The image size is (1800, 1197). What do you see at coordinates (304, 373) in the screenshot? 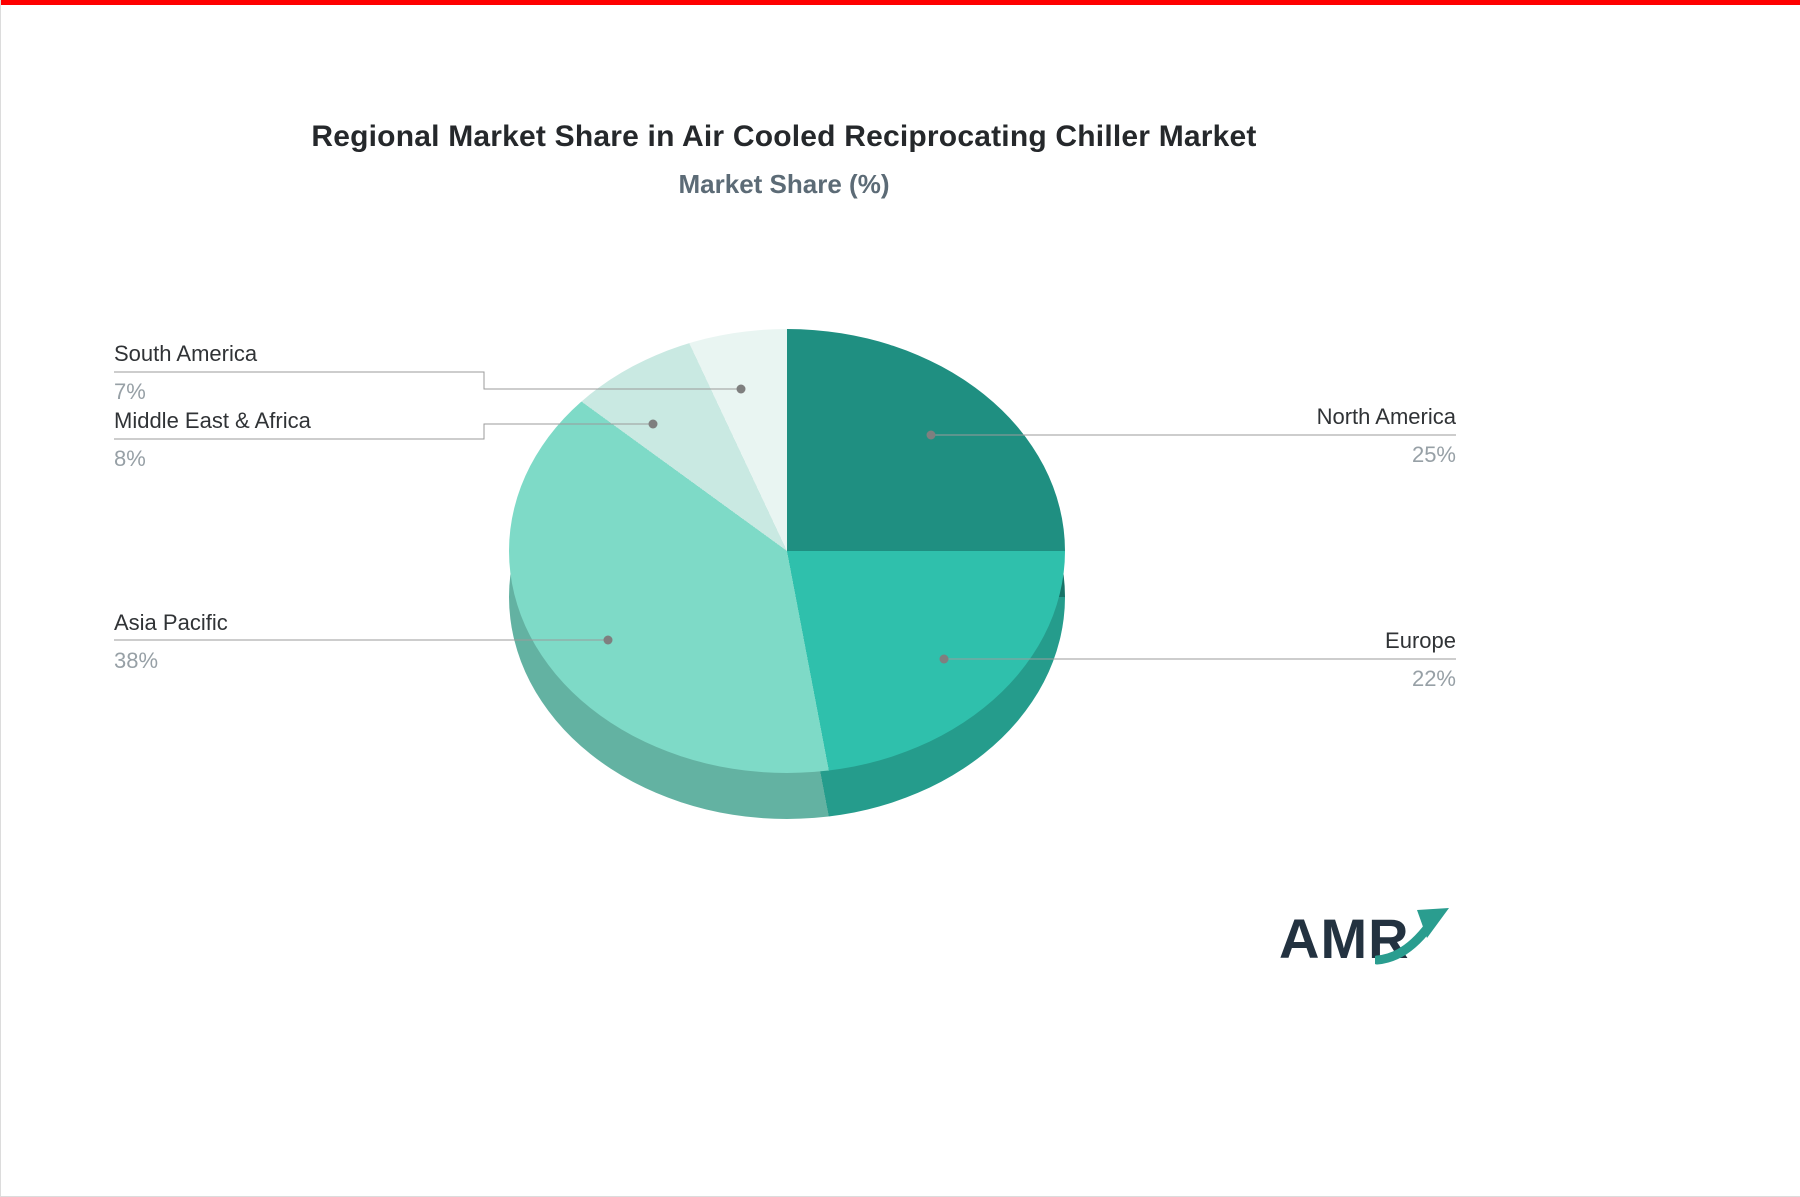
I see `slice-label-south-america: South America 7%` at bounding box center [304, 373].